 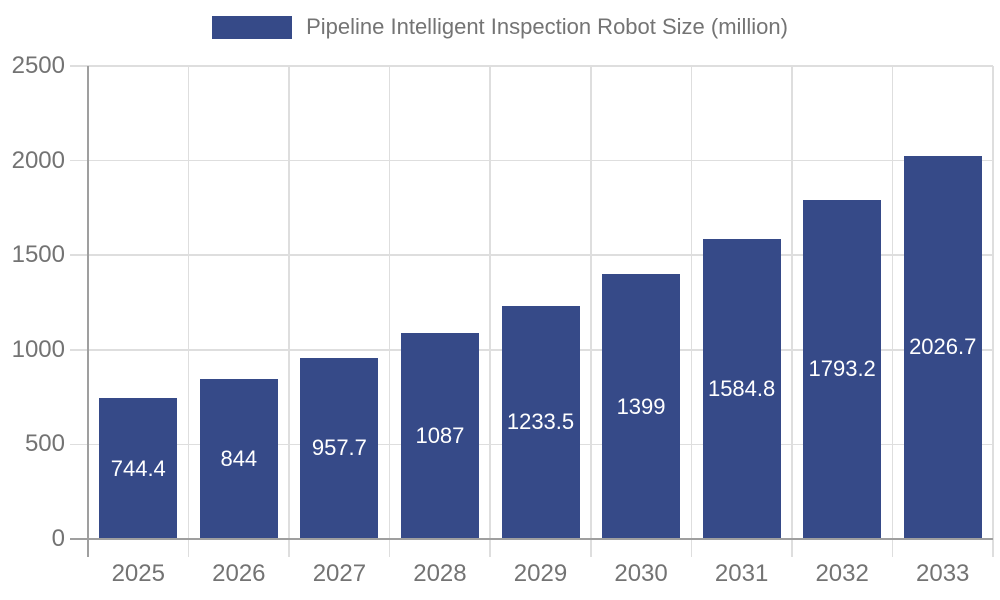 I want to click on bar-value-label: 957.7, so click(x=339, y=448).